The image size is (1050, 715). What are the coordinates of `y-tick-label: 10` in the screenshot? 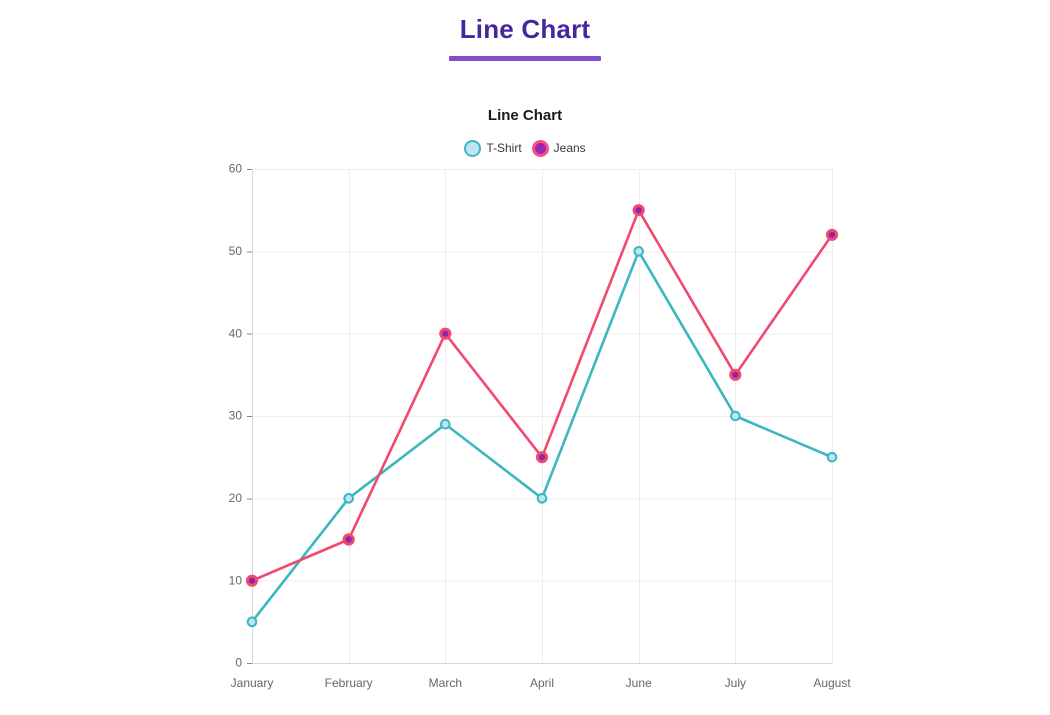 It's located at (236, 580).